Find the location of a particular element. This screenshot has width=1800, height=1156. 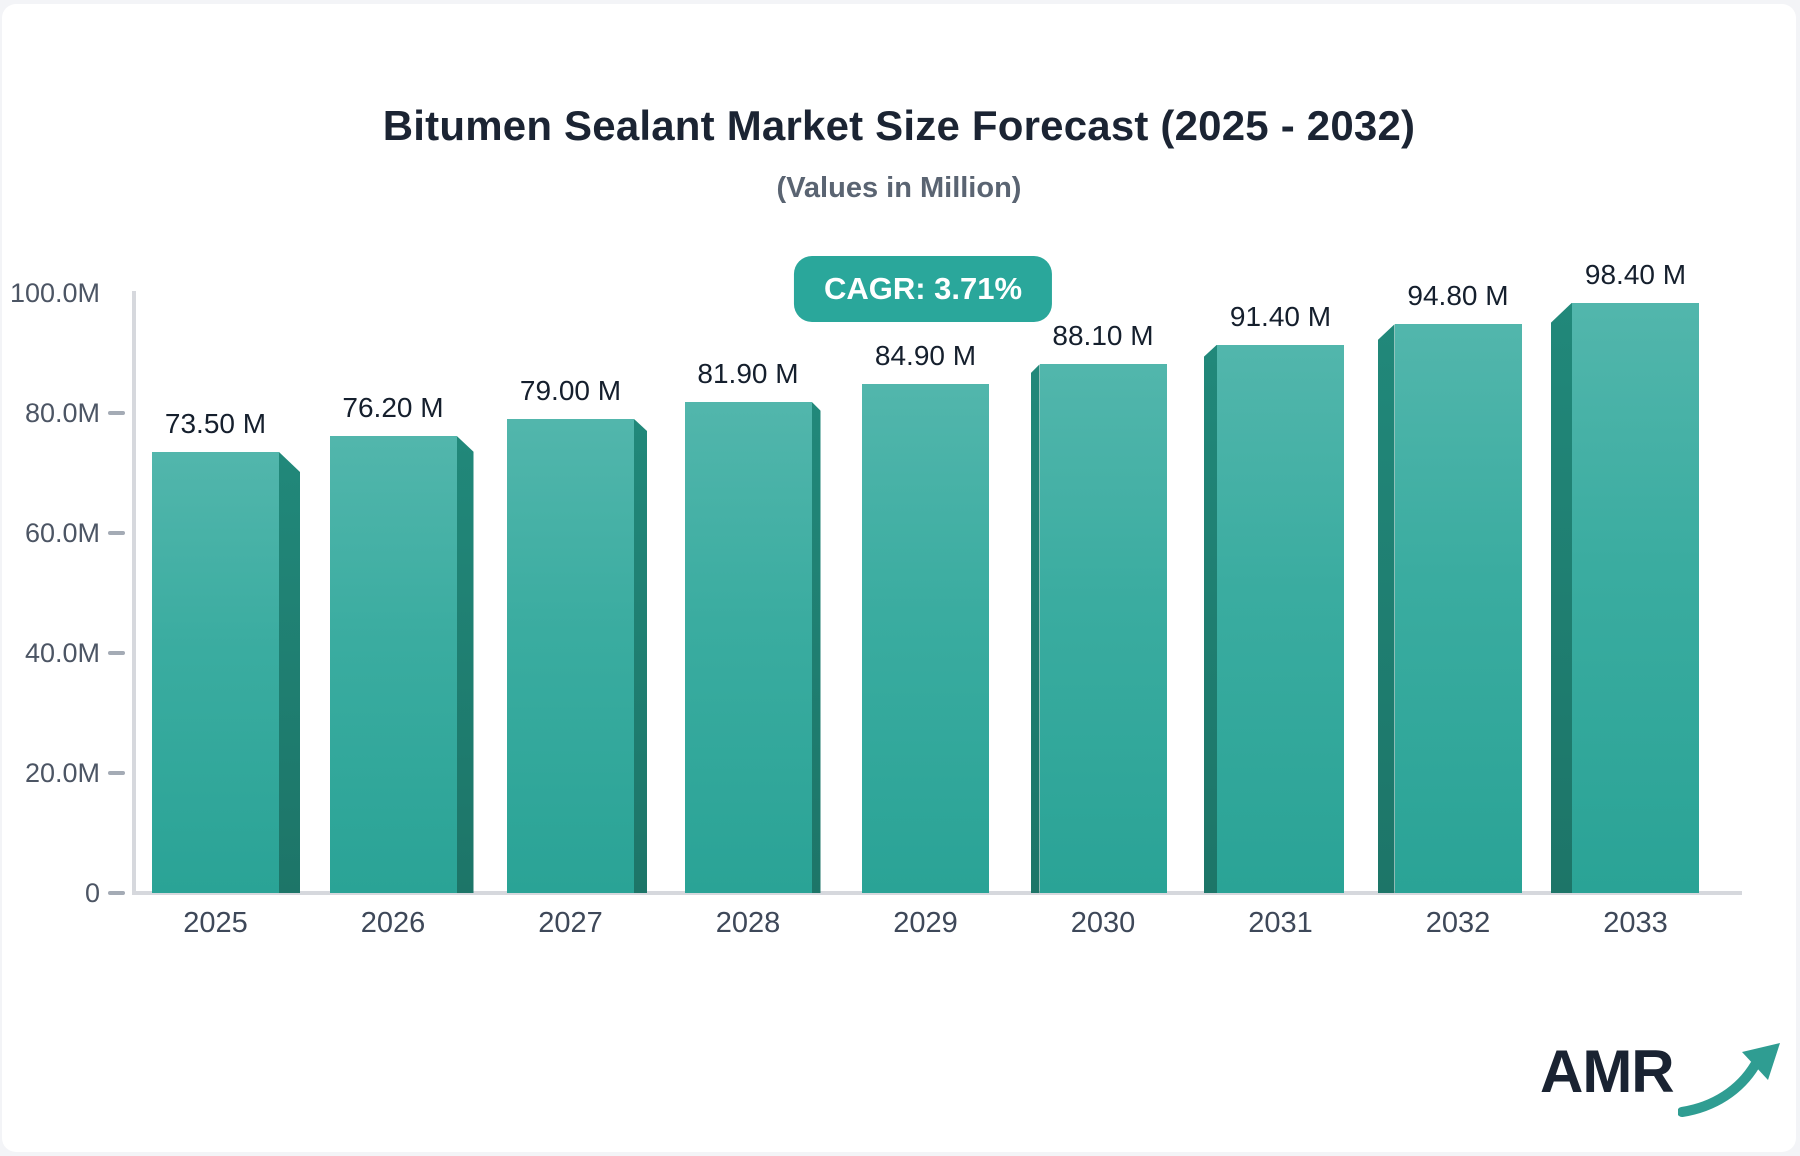

brand-logo-text: AMR is located at coordinates (1607, 1071).